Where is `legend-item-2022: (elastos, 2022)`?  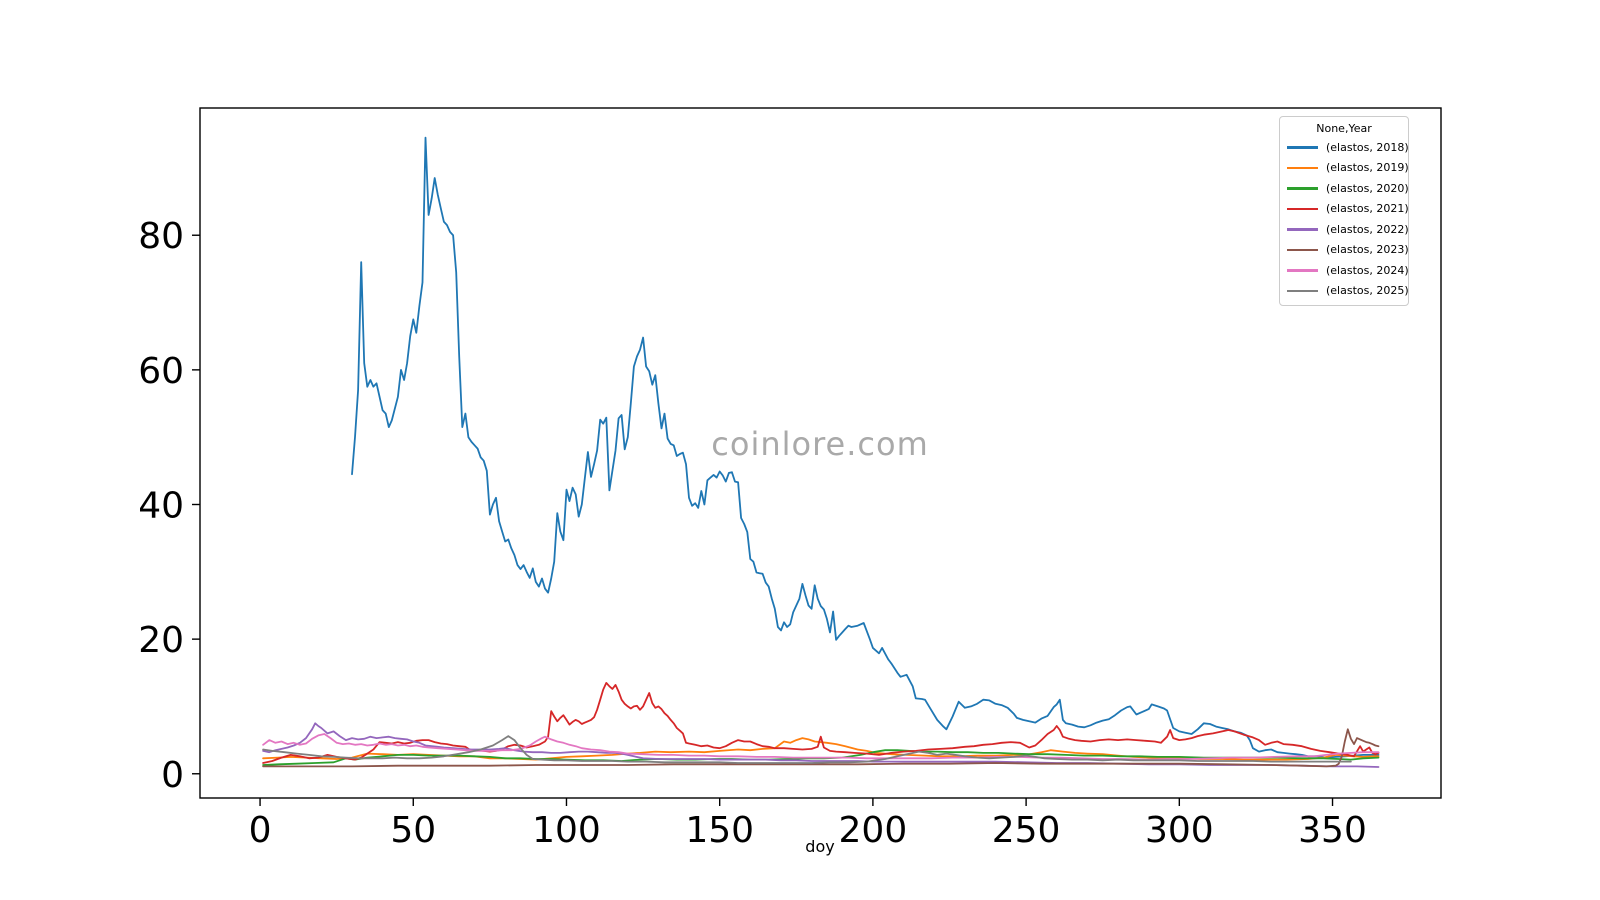 legend-item-2022: (elastos, 2022) is located at coordinates (1344, 229).